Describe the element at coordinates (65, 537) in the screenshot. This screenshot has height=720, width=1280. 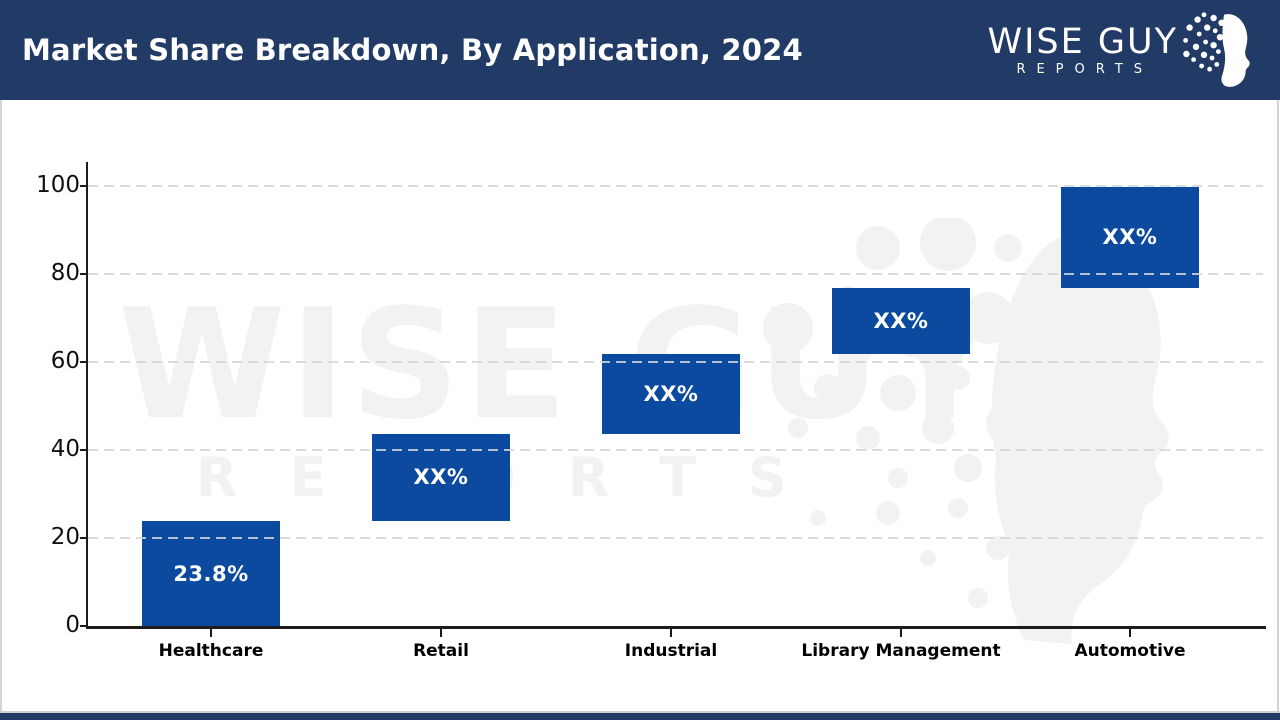
I see `y-axis-tick-label: 20` at that location.